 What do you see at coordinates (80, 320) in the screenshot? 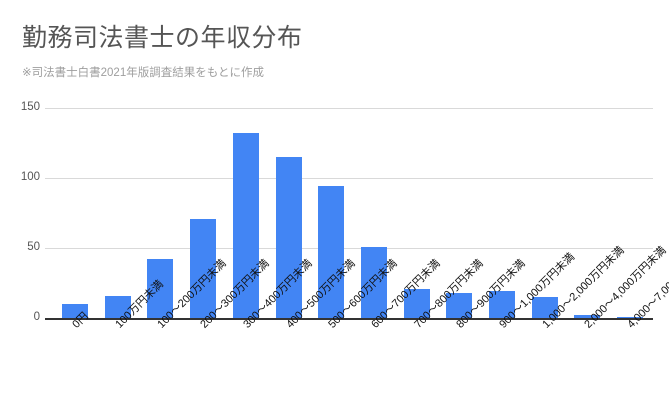
I see `x-axis-tick-label: 0円` at bounding box center [80, 320].